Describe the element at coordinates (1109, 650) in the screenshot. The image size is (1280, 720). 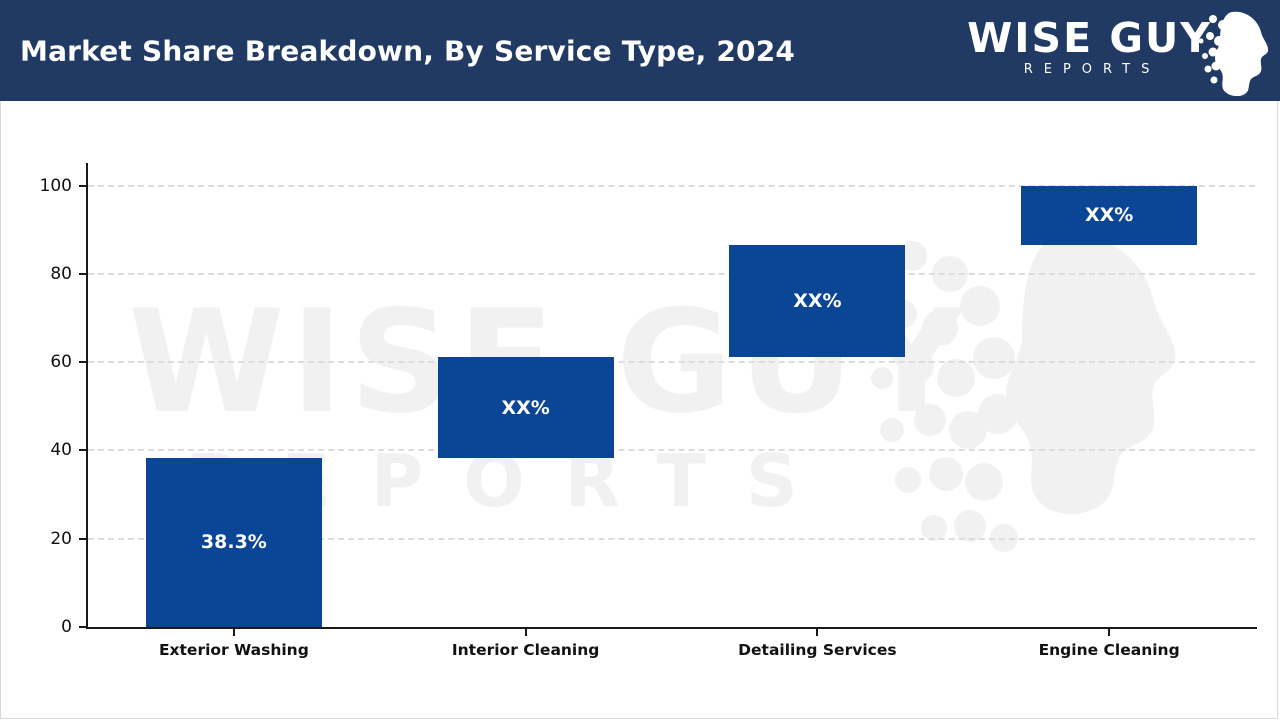
I see `x-tick-label-3: Engine Cleaning` at that location.